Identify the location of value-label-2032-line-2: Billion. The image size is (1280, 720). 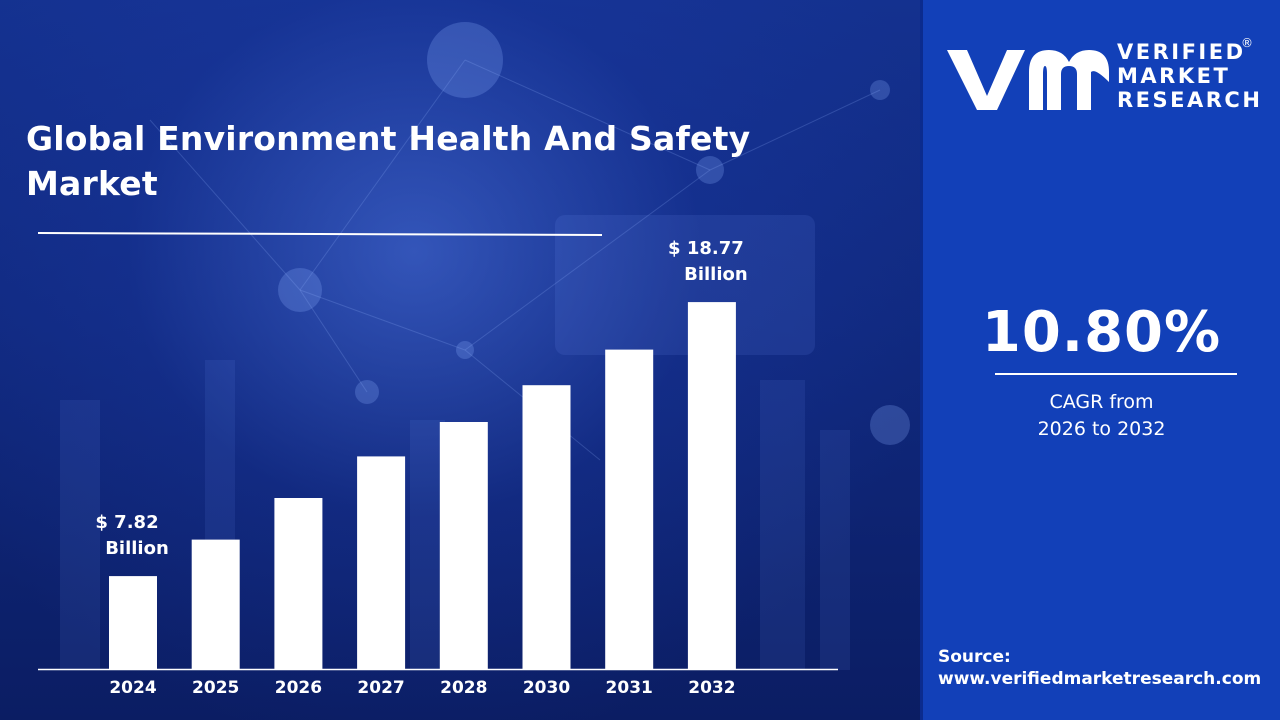
(716, 274).